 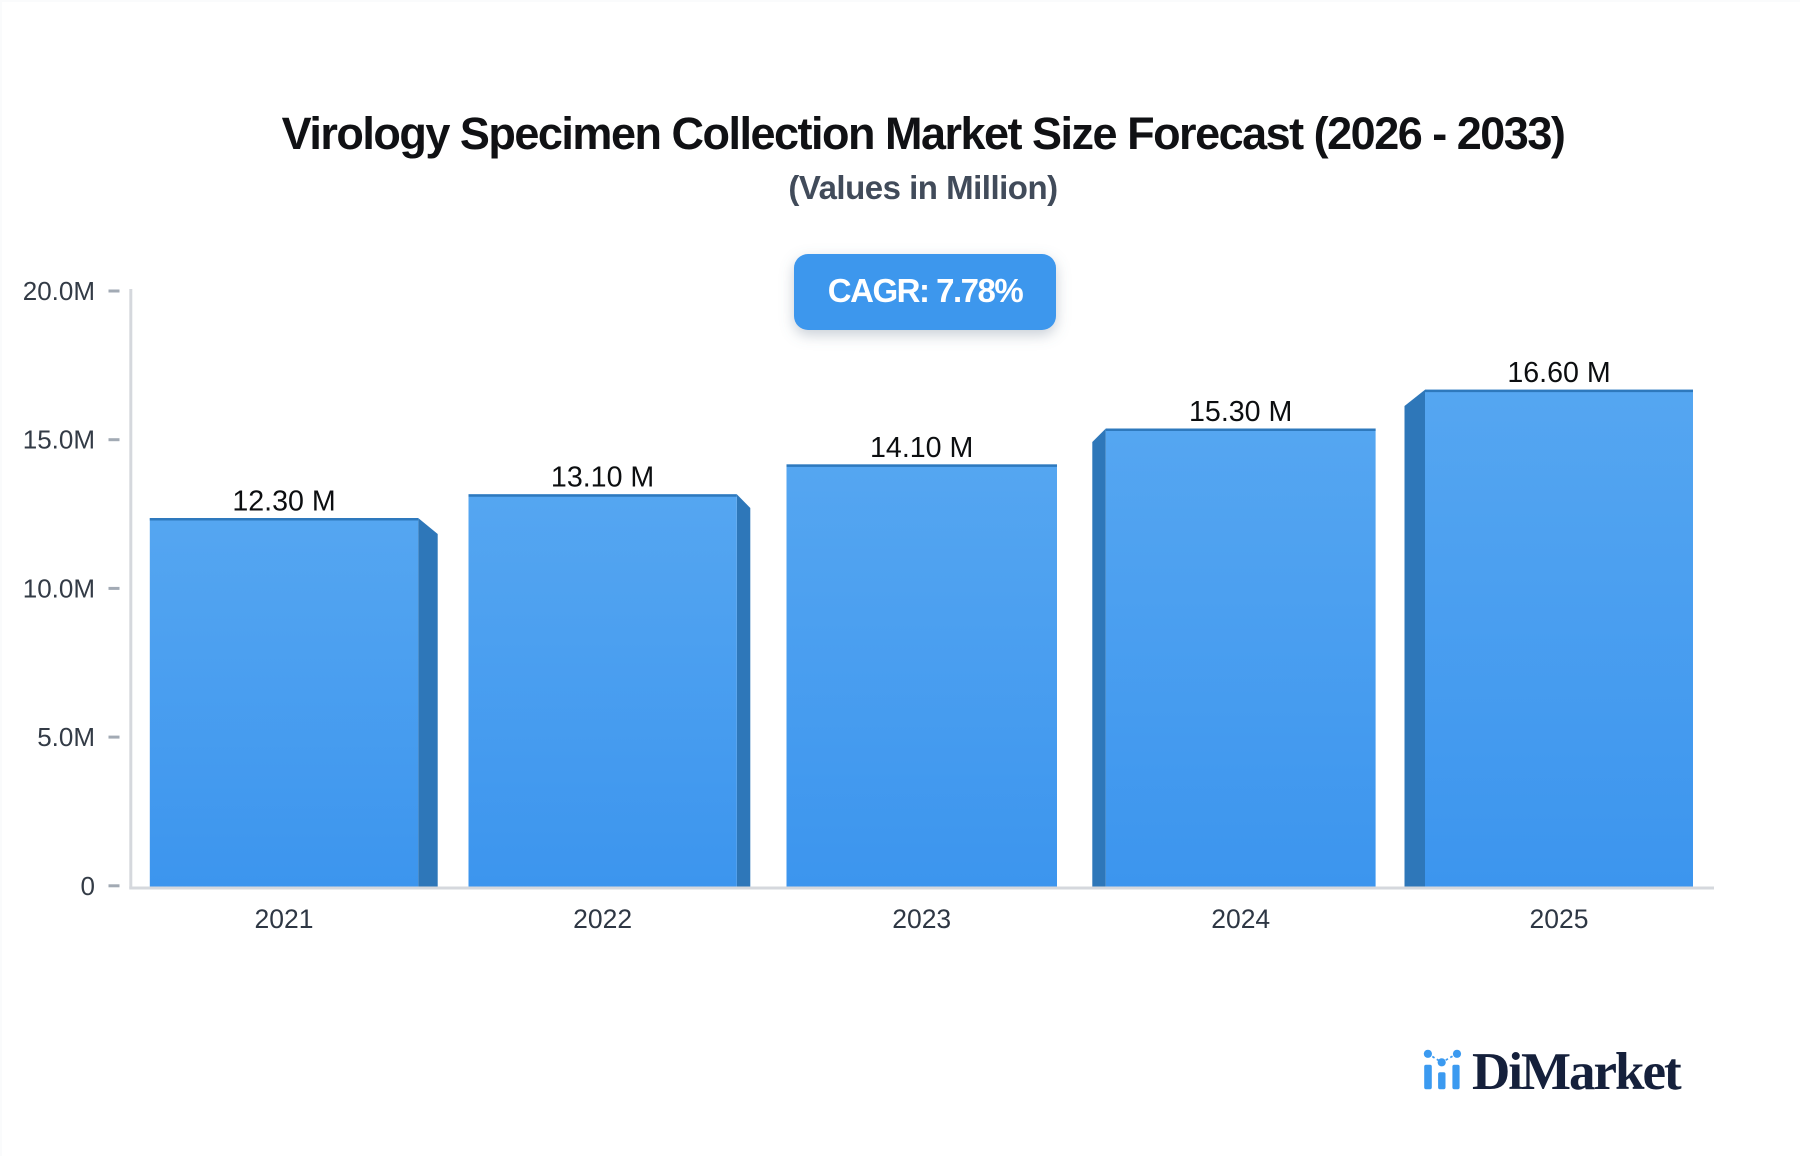 I want to click on svg-text: 16.60 M, so click(x=1558, y=373).